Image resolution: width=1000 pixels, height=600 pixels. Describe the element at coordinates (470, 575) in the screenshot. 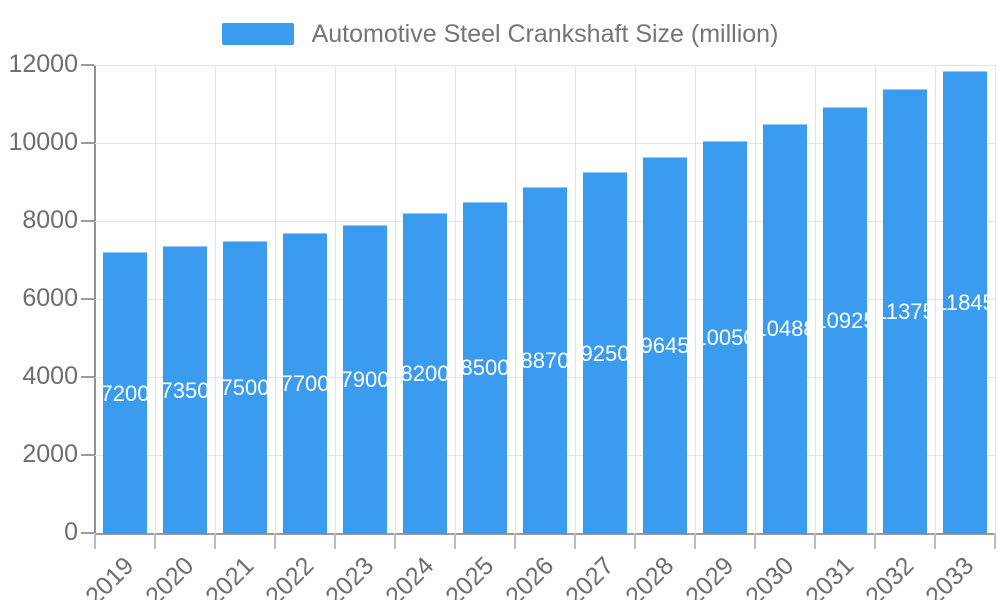

I see `x-axis-tick-label: 2025` at that location.